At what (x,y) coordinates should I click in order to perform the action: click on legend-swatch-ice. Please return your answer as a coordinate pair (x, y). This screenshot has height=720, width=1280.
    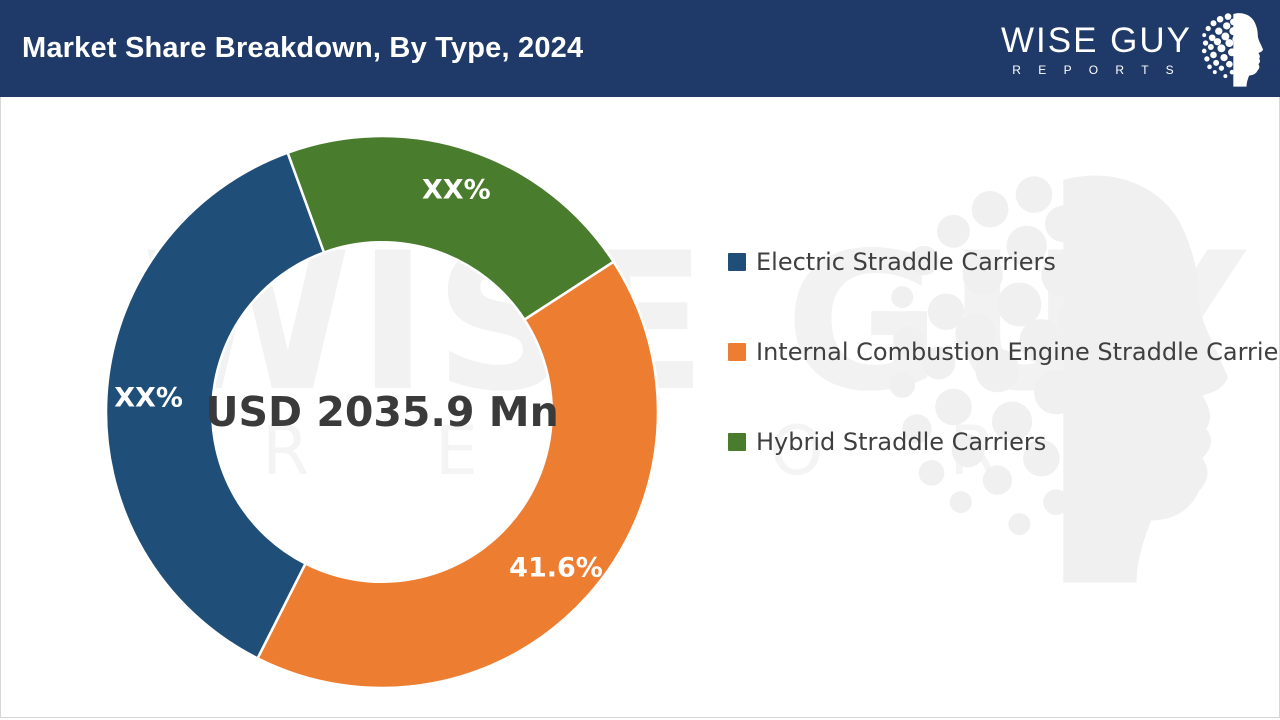
    Looking at the image, I should click on (737, 352).